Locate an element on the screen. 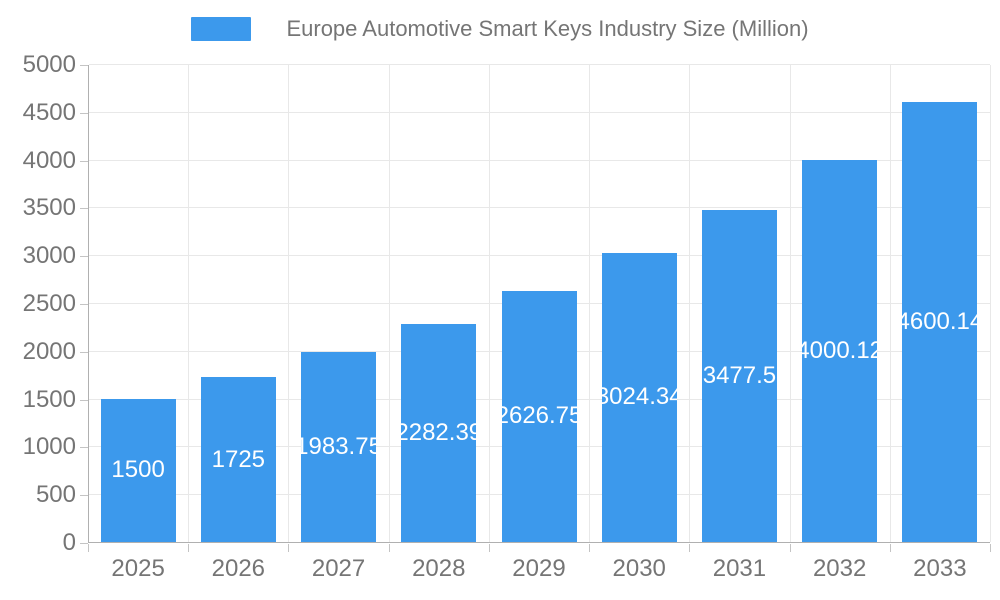 Image resolution: width=1000 pixels, height=600 pixels. bar-2026: 1725 is located at coordinates (238, 459).